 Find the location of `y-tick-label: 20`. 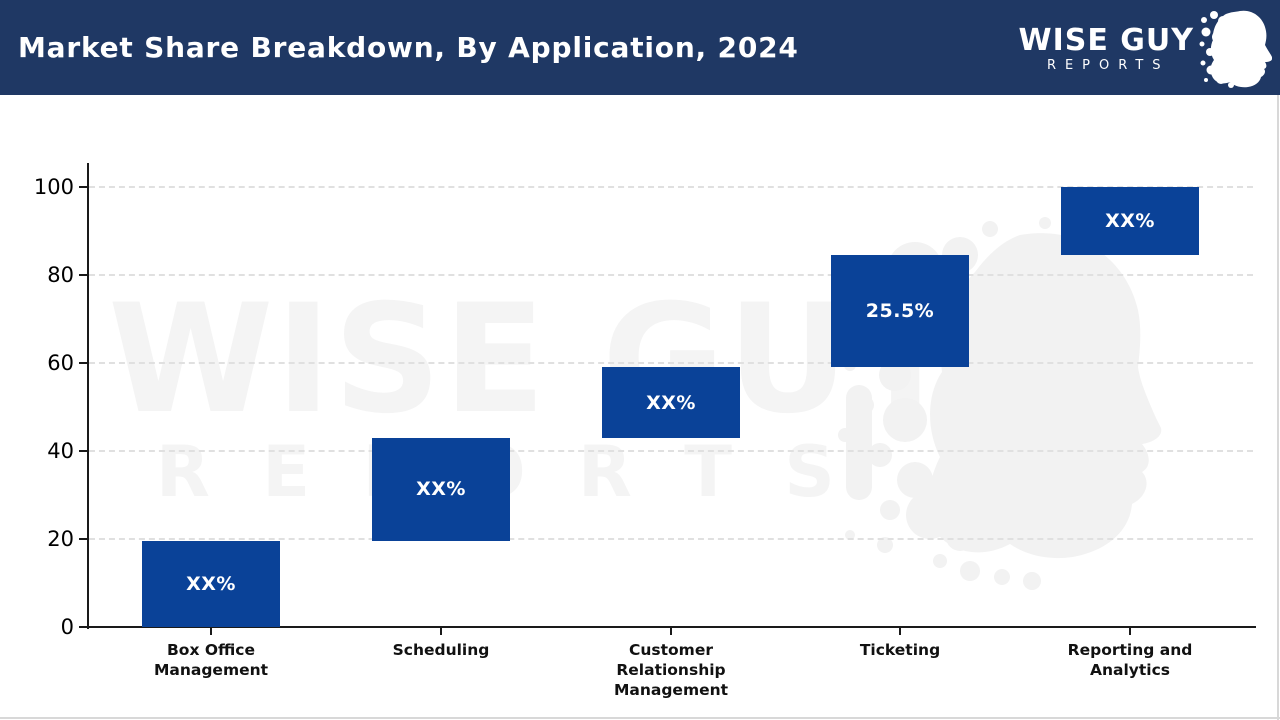

y-tick-label: 20 is located at coordinates (60, 539).